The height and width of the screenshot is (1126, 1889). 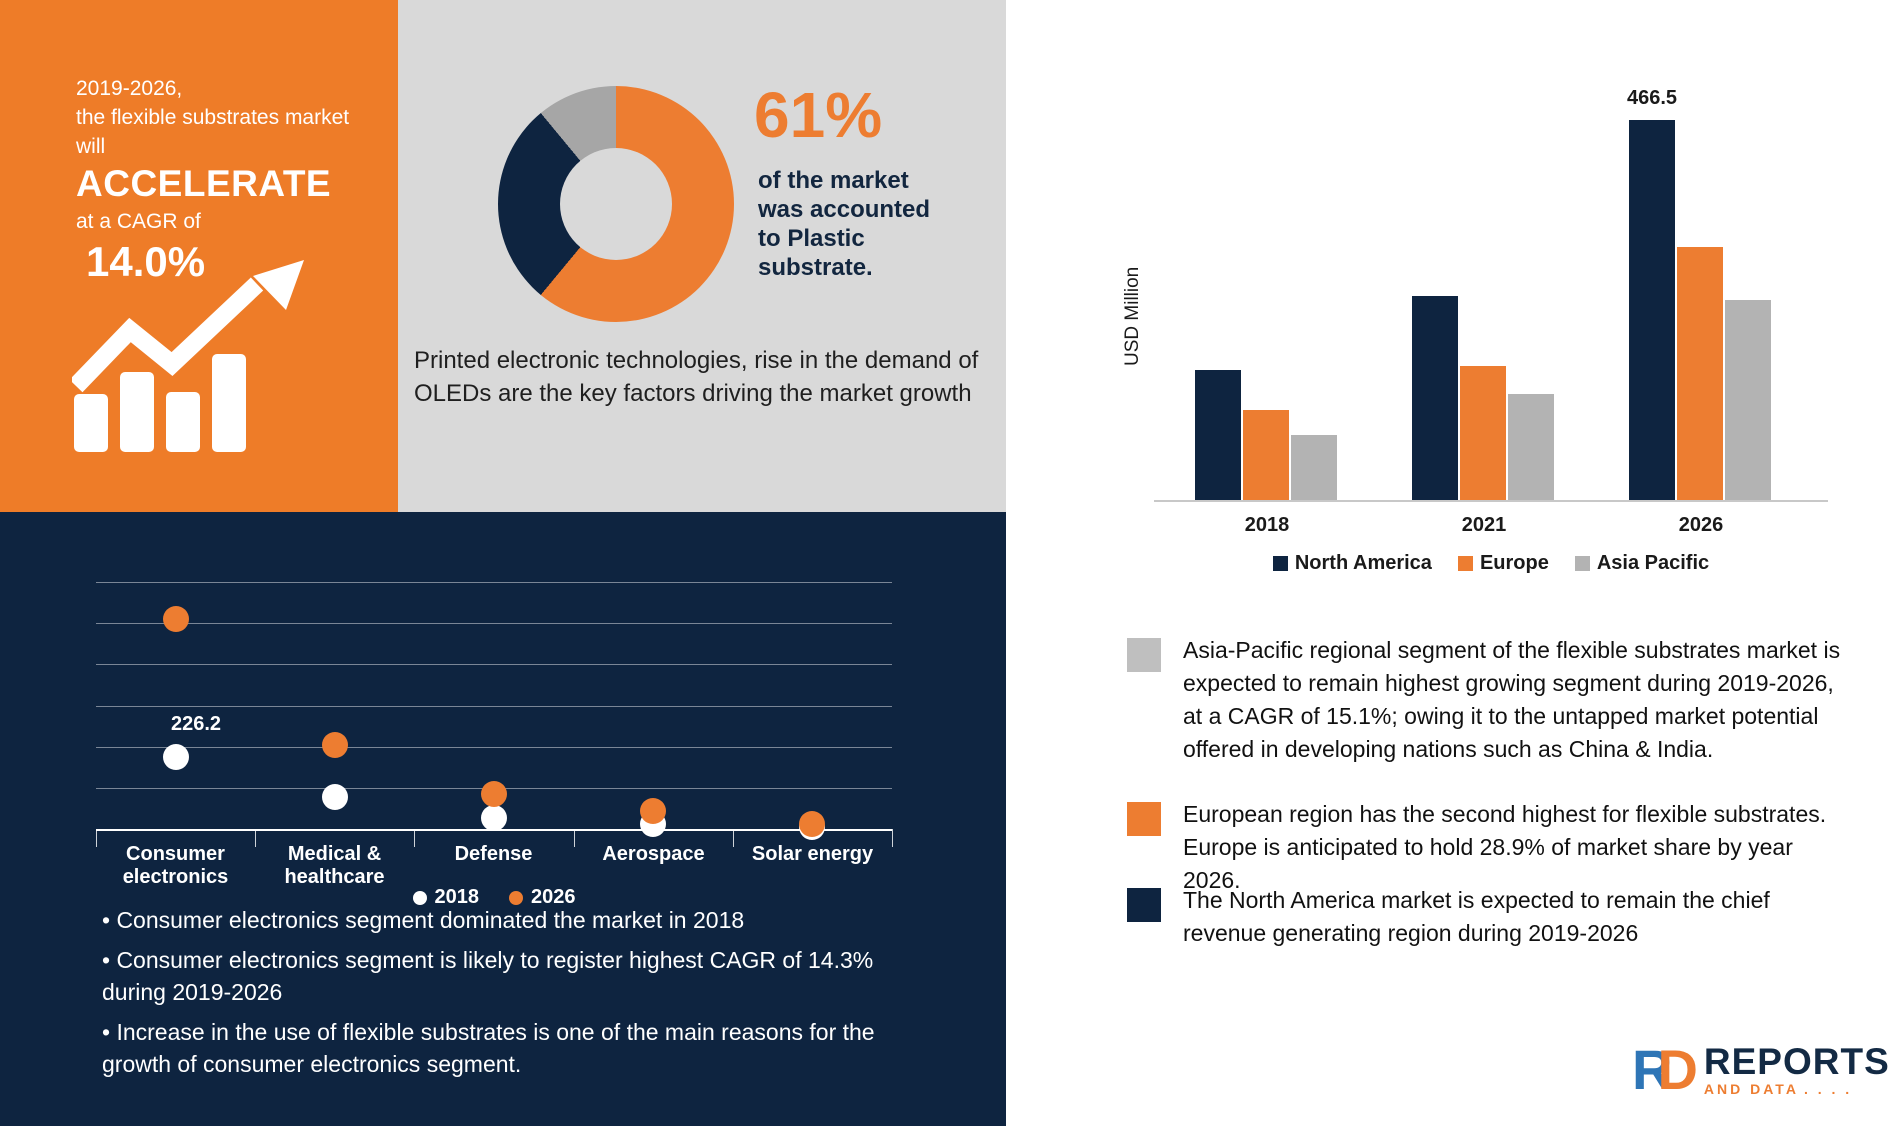 What do you see at coordinates (138, 221) in the screenshot?
I see `promo-cagr-prefix: at a CAGR of` at bounding box center [138, 221].